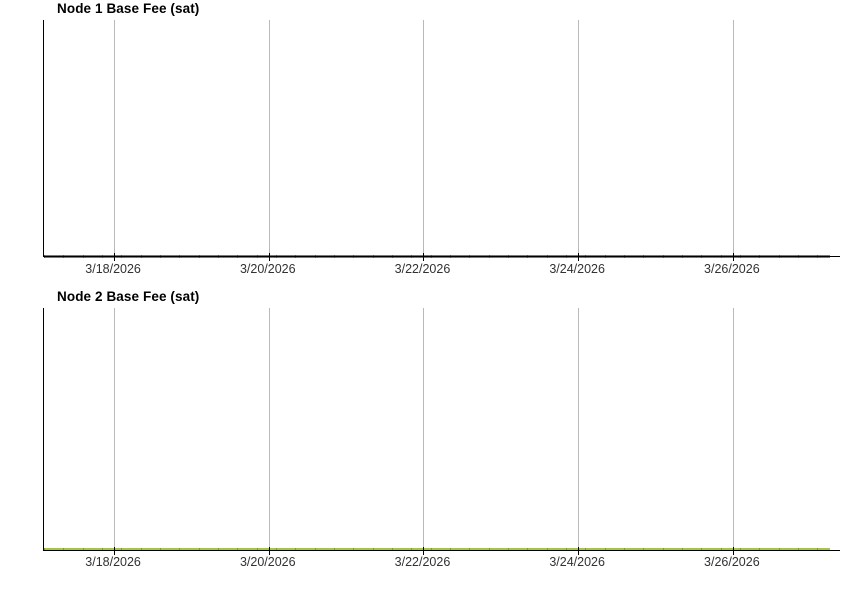 The width and height of the screenshot is (860, 600). I want to click on chart-title: Node 2 Base Fee (sat), so click(128, 296).